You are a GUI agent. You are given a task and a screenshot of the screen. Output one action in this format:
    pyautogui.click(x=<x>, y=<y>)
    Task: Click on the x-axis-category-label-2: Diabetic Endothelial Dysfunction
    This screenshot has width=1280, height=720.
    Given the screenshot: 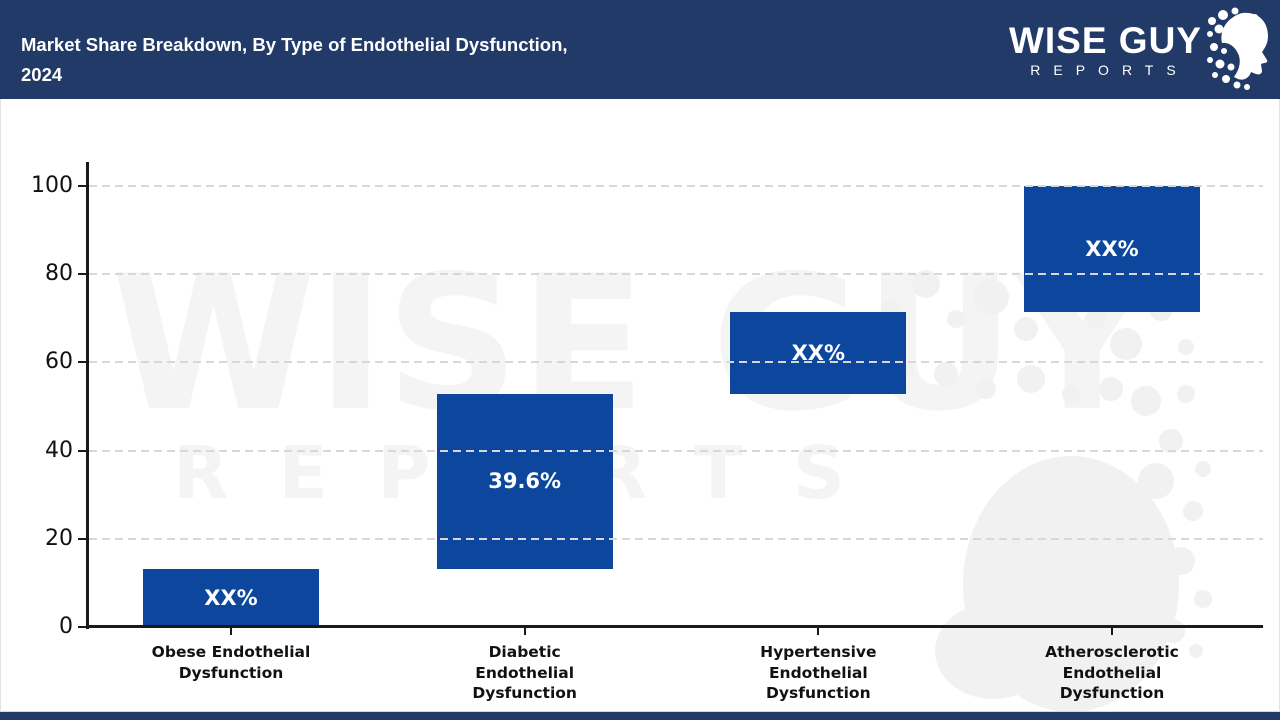 What is the action you would take?
    pyautogui.click(x=524, y=672)
    